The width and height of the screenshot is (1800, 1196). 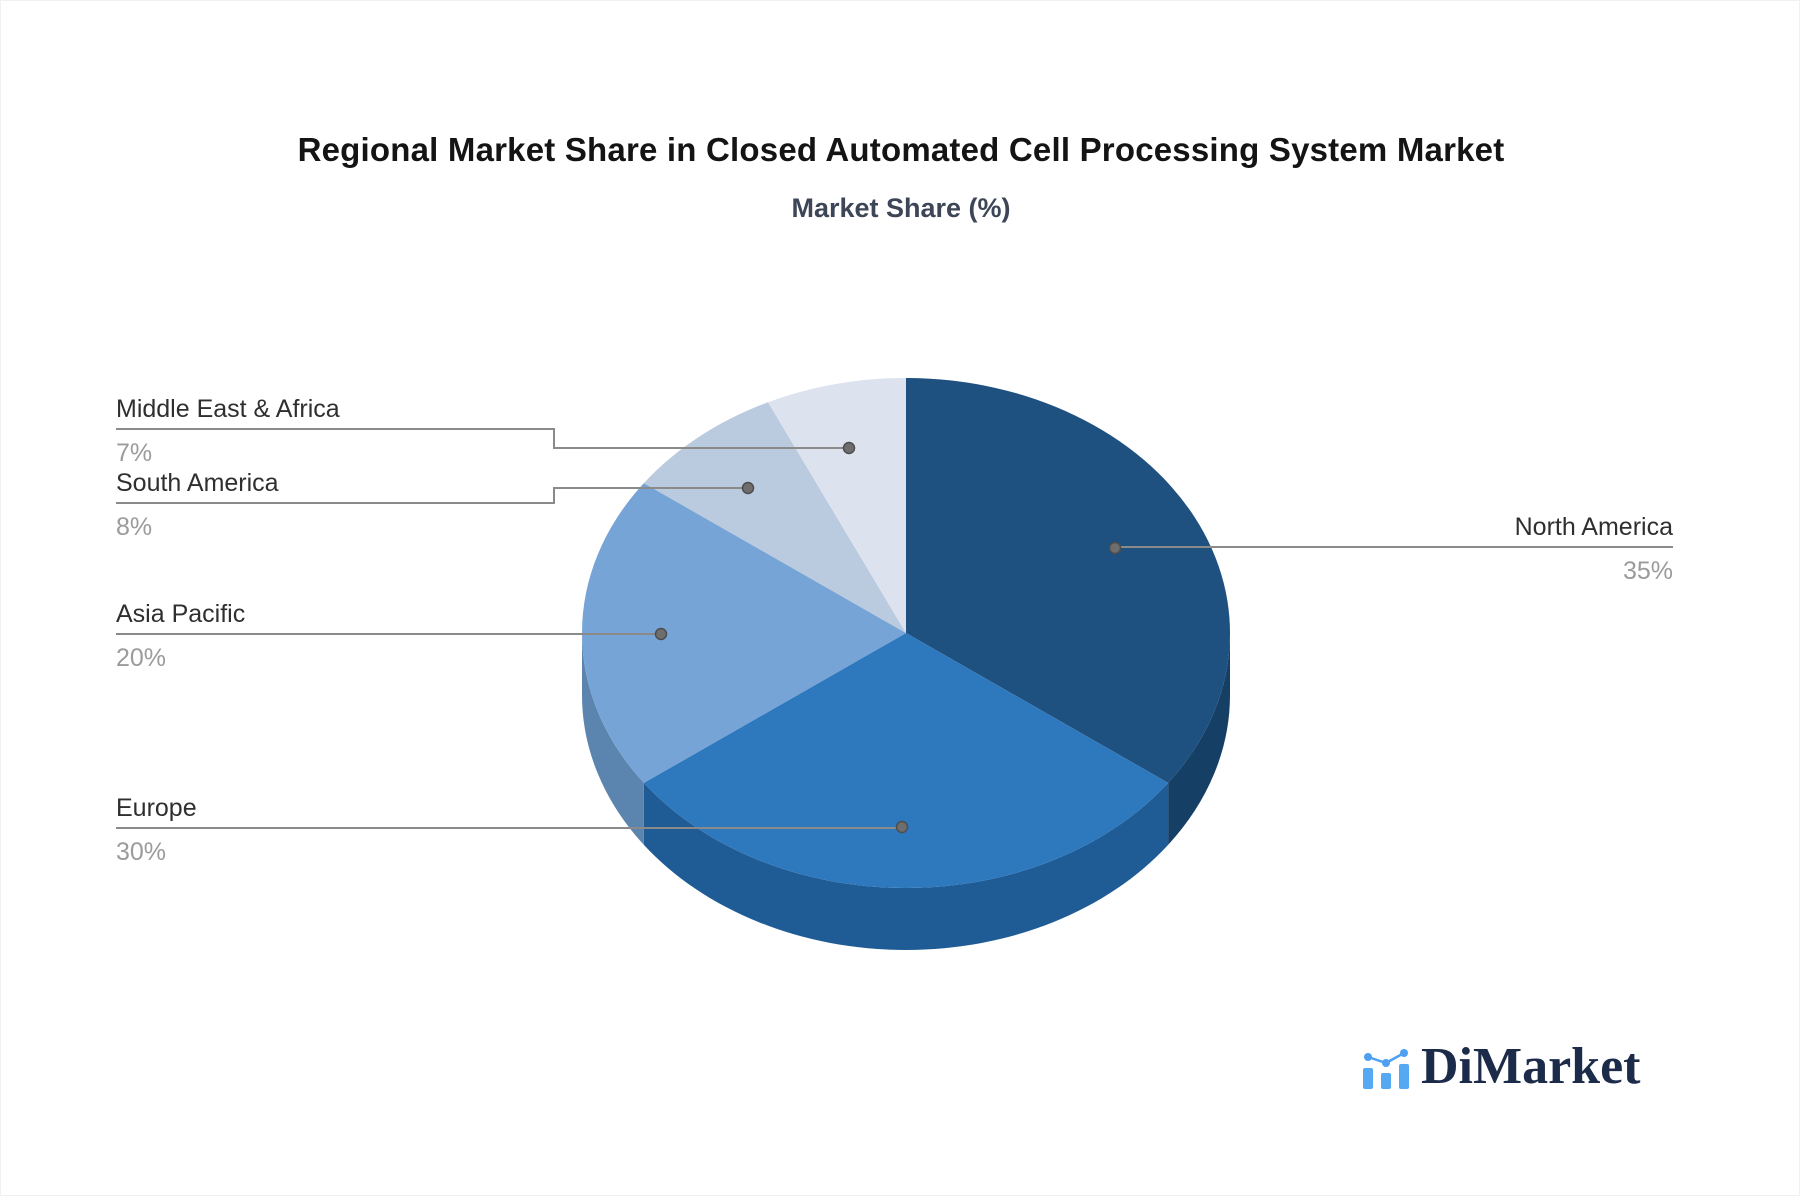 What do you see at coordinates (1531, 1066) in the screenshot?
I see `brand-name: DiMarket` at bounding box center [1531, 1066].